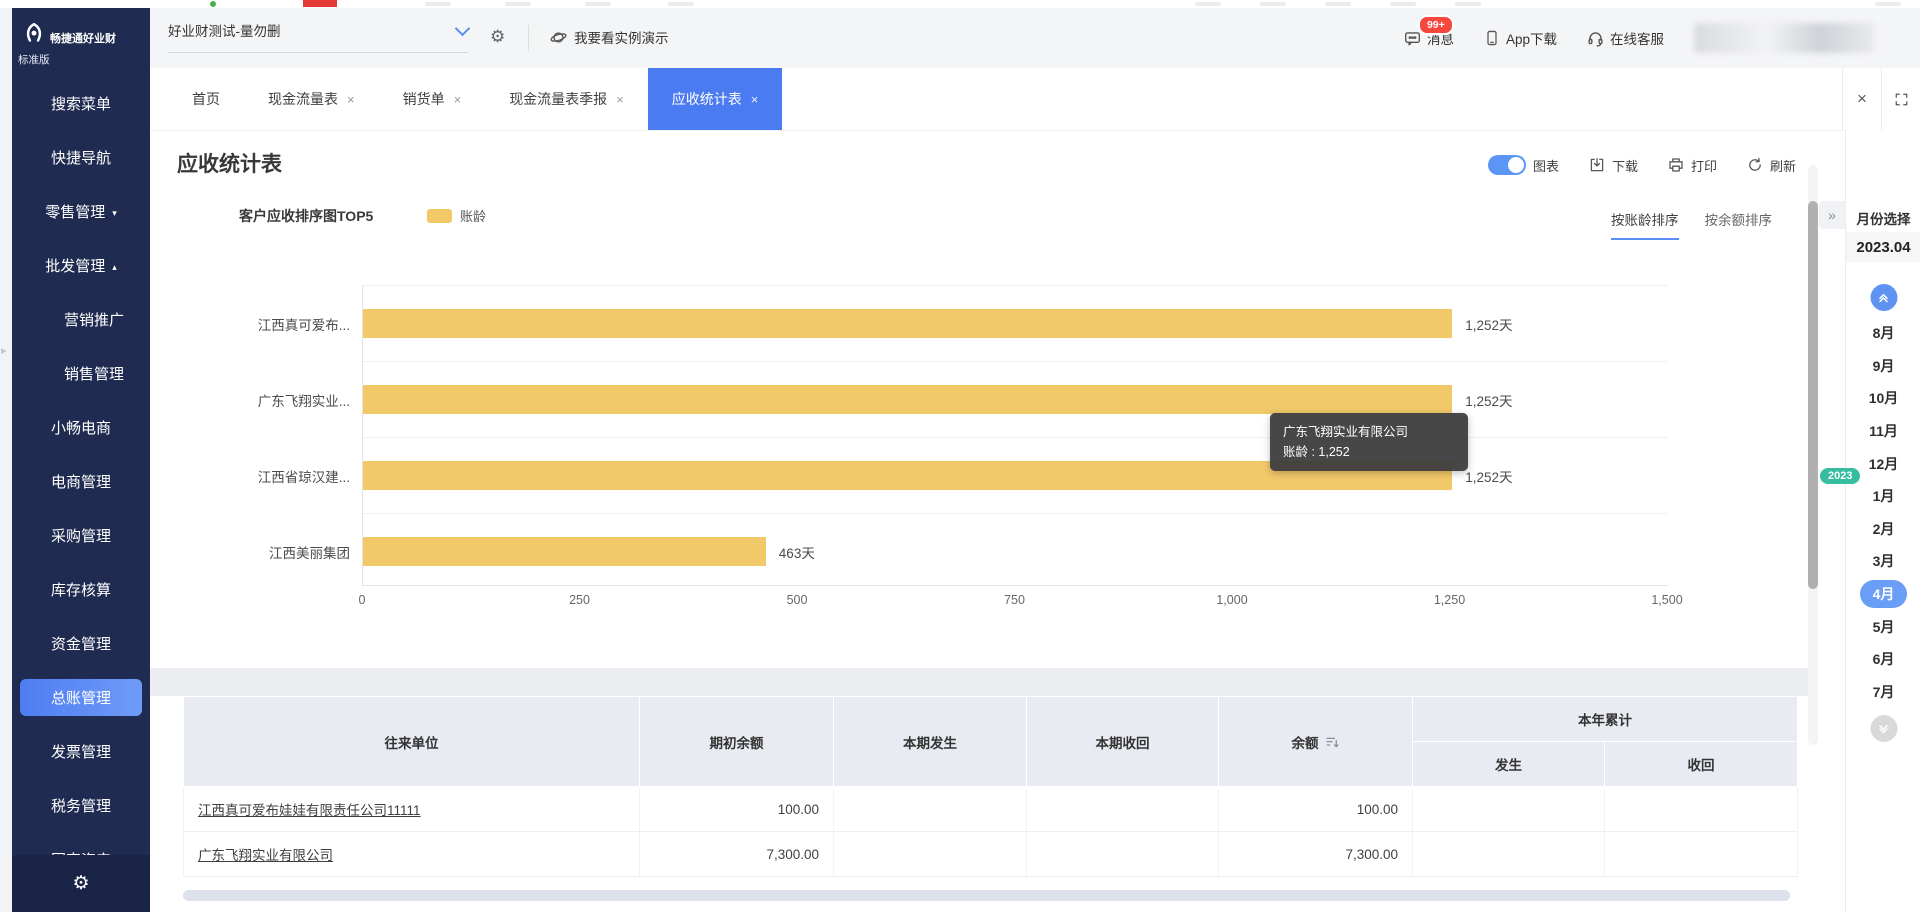 The height and width of the screenshot is (912, 1920). Describe the element at coordinates (81, 805) in the screenshot. I see `sidebar-item: 税务管理` at that location.